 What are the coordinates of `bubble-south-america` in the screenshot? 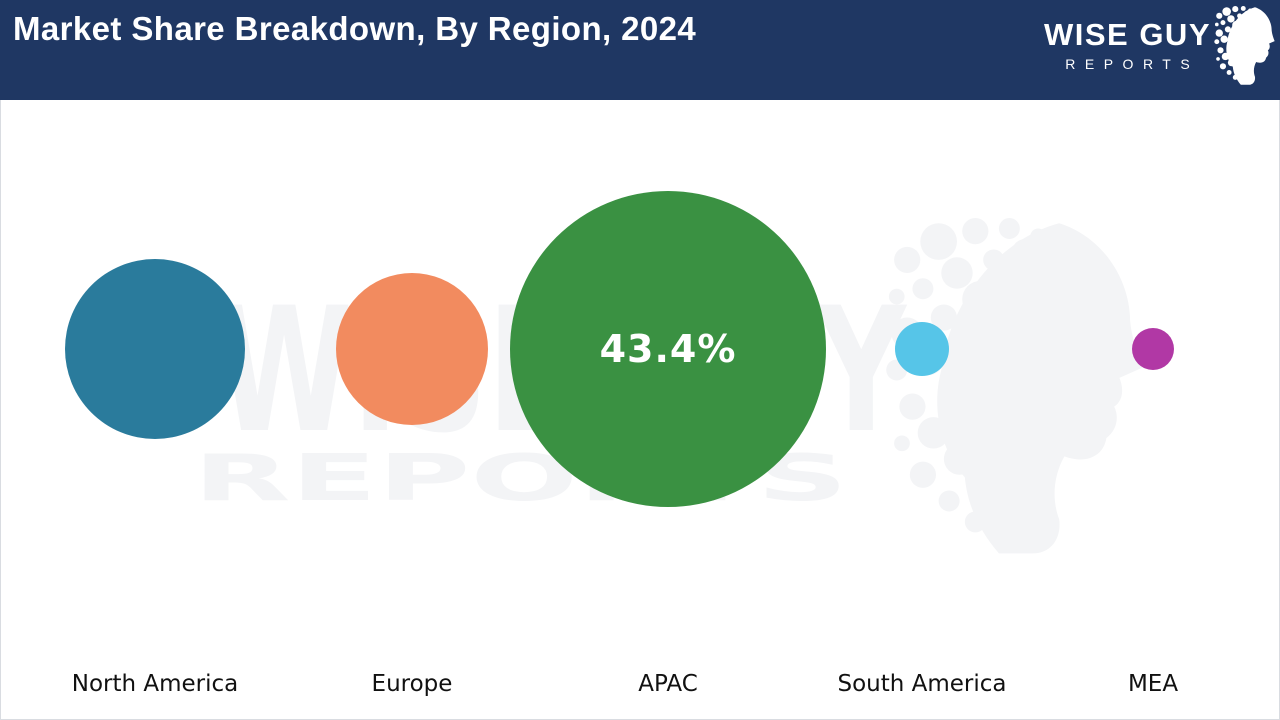 It's located at (922, 349).